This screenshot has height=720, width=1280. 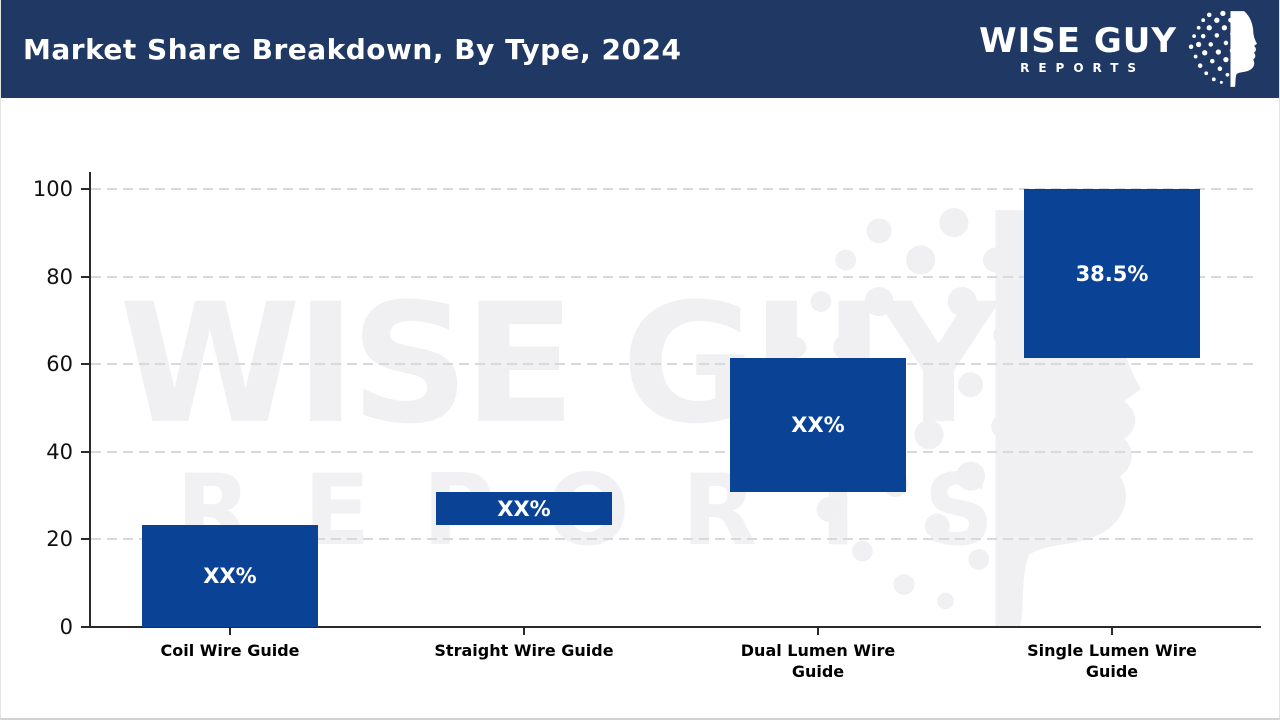 I want to click on x-axis-line, so click(x=675, y=627).